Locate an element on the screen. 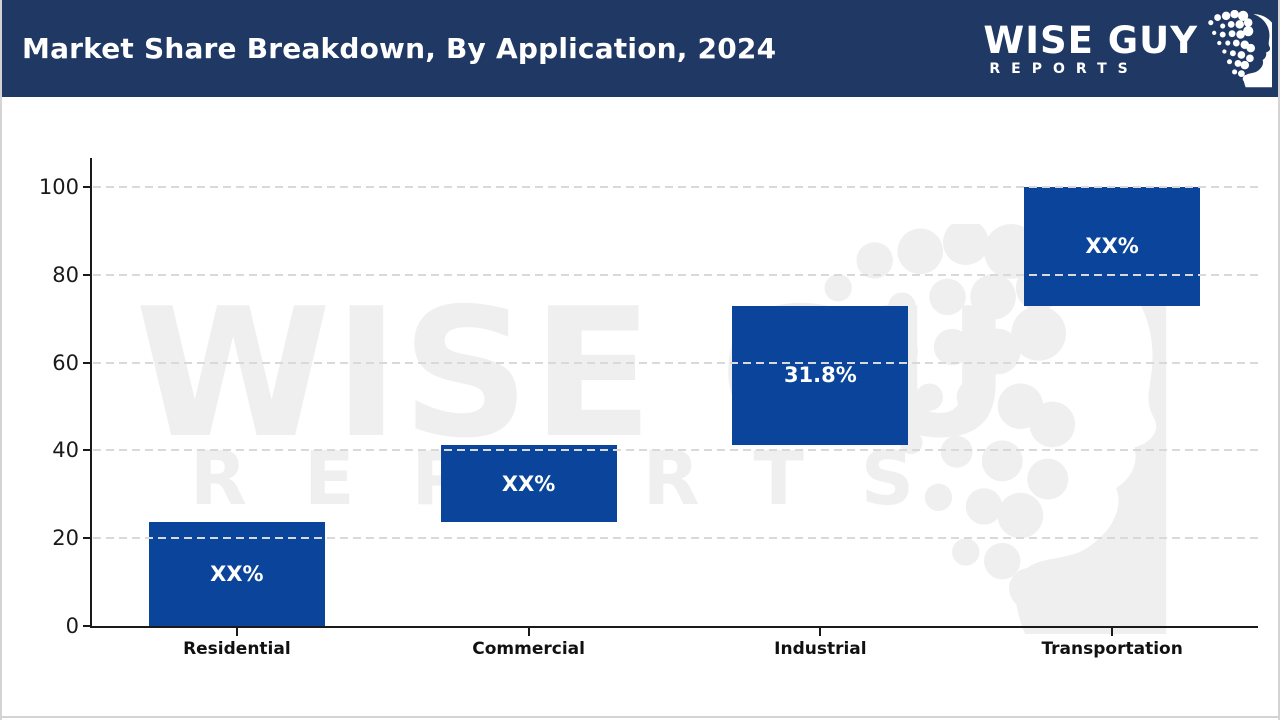  brand-face-dots-icon is located at coordinates (1240, 48).